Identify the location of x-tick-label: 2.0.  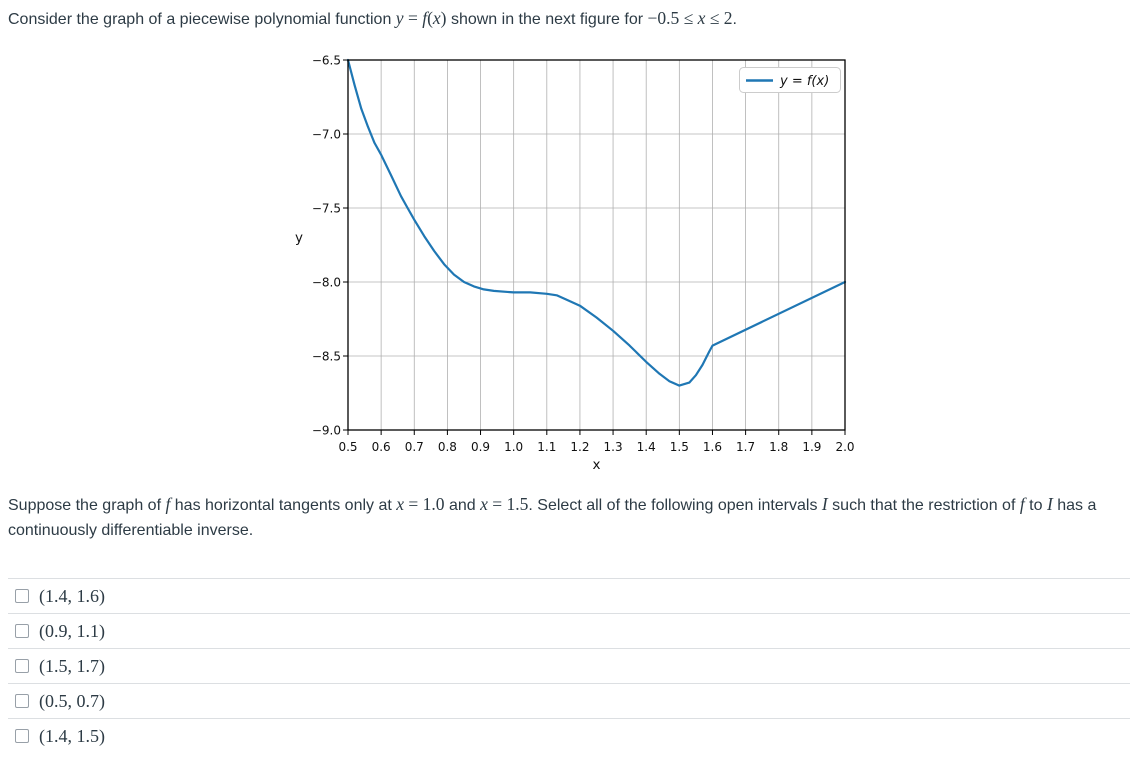
(844, 447).